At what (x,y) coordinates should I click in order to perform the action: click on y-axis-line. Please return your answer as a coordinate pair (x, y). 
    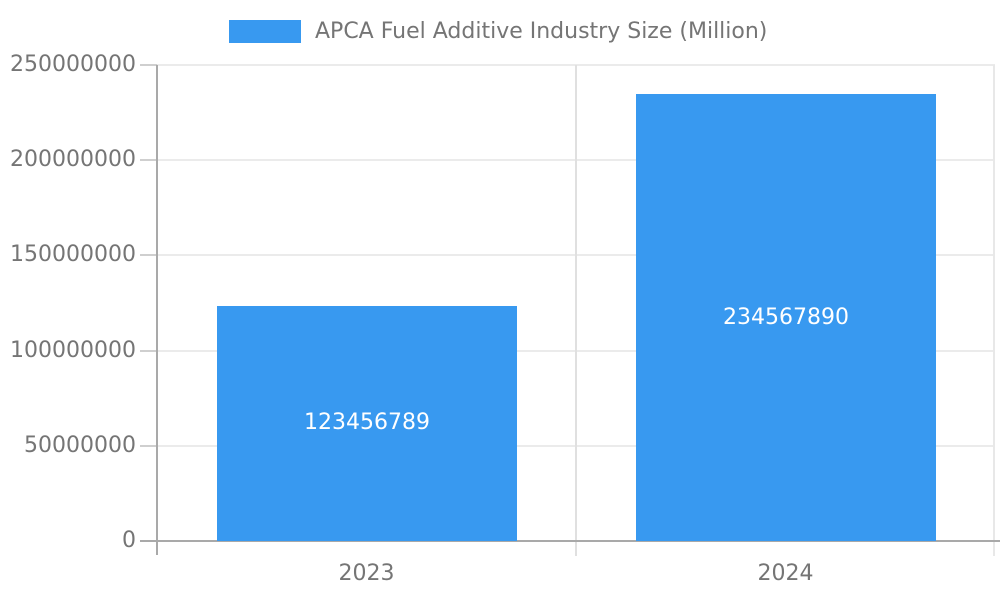
    Looking at the image, I should click on (157, 310).